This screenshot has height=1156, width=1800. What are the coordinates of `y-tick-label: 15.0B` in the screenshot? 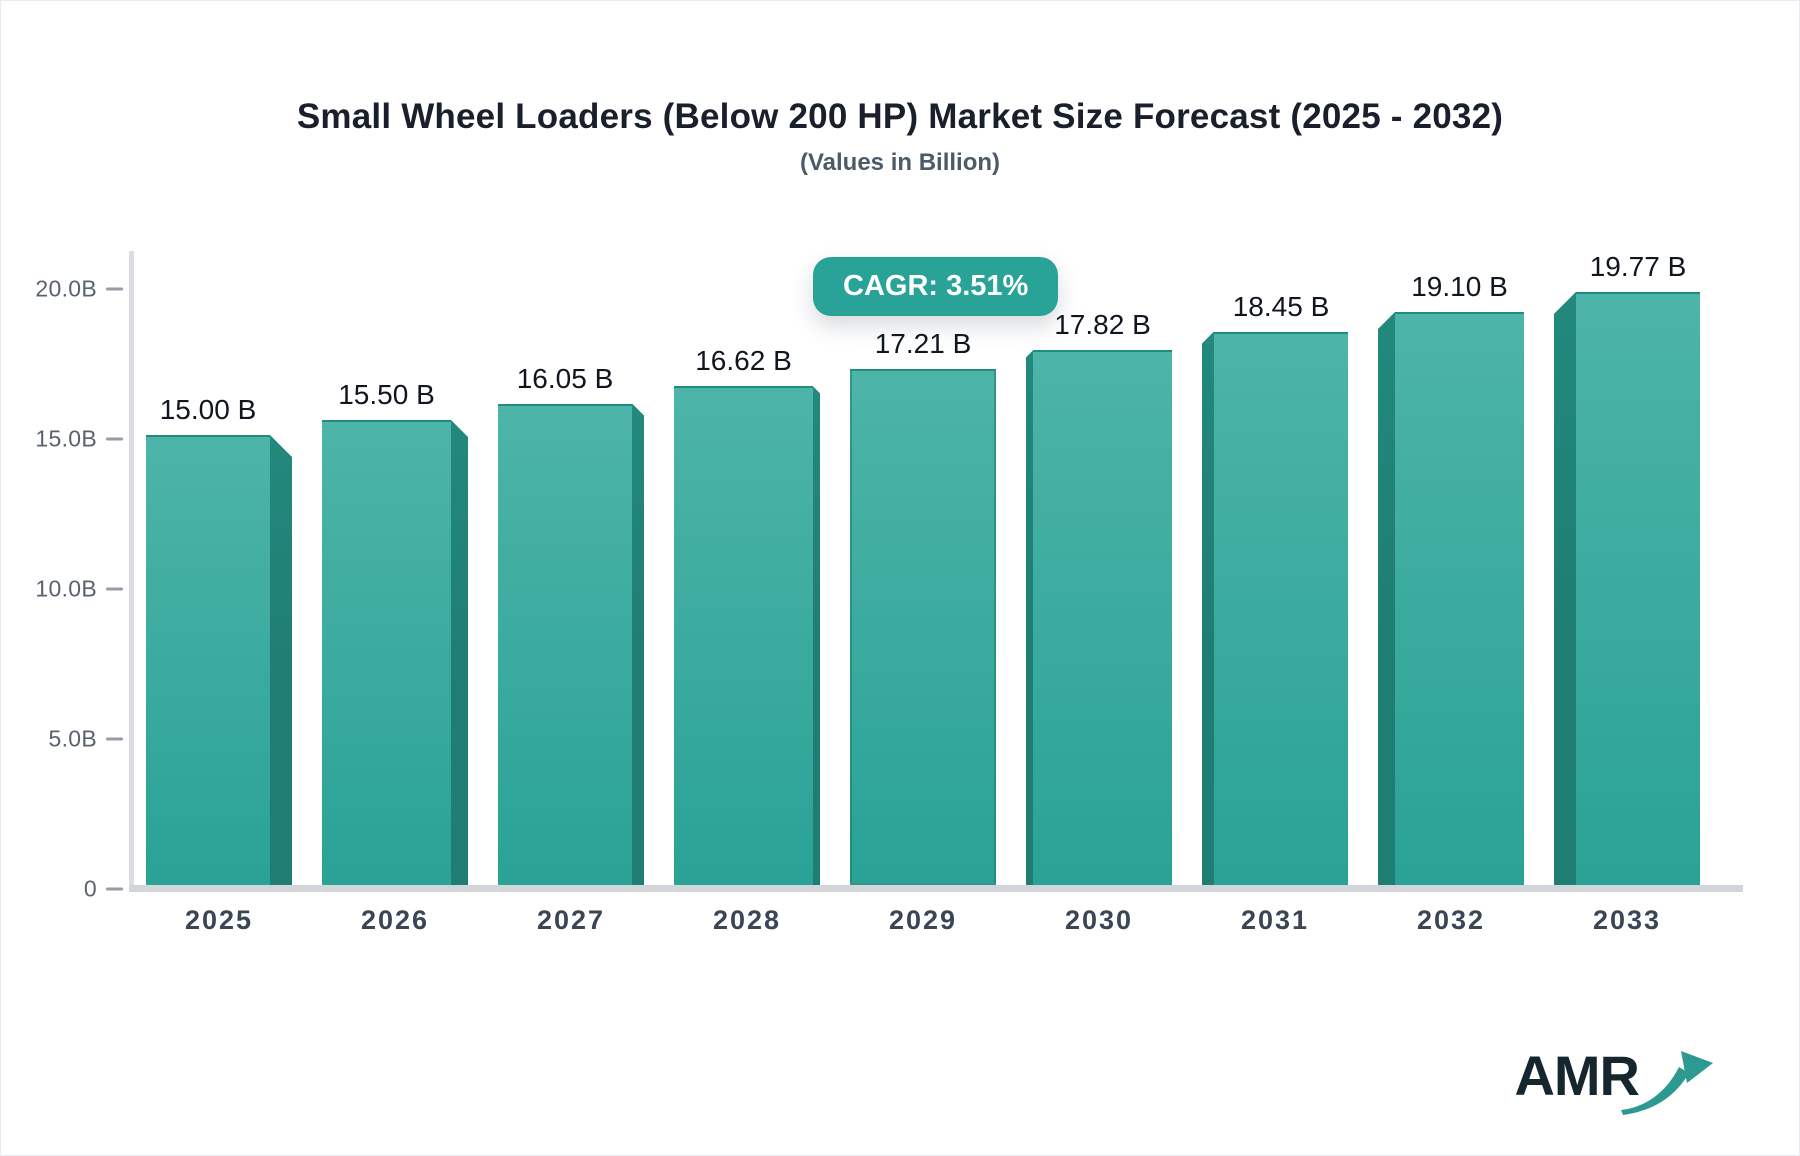 It's located at (66, 438).